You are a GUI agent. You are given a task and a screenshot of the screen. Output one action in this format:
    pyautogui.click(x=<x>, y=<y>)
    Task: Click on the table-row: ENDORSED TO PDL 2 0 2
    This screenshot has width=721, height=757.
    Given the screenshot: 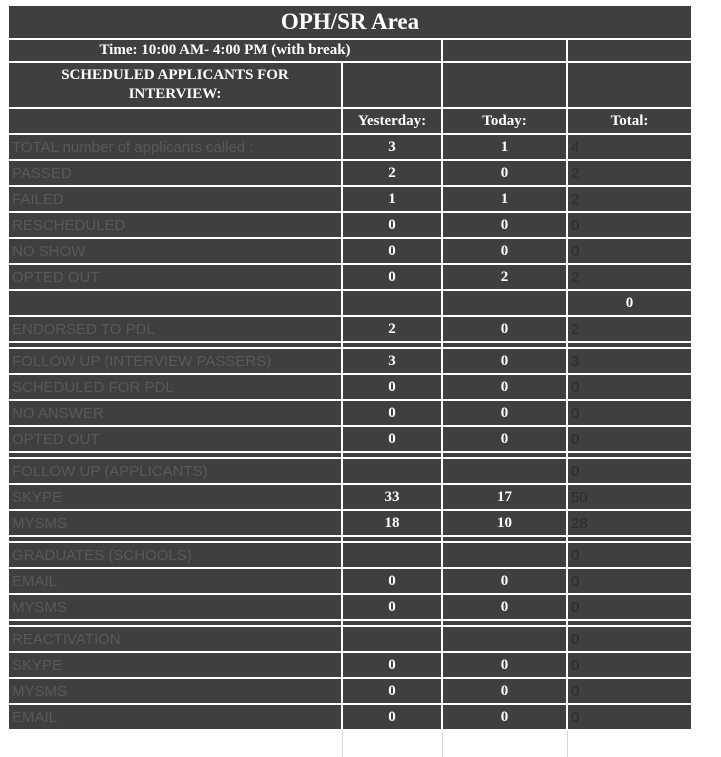 What is the action you would take?
    pyautogui.click(x=350, y=329)
    